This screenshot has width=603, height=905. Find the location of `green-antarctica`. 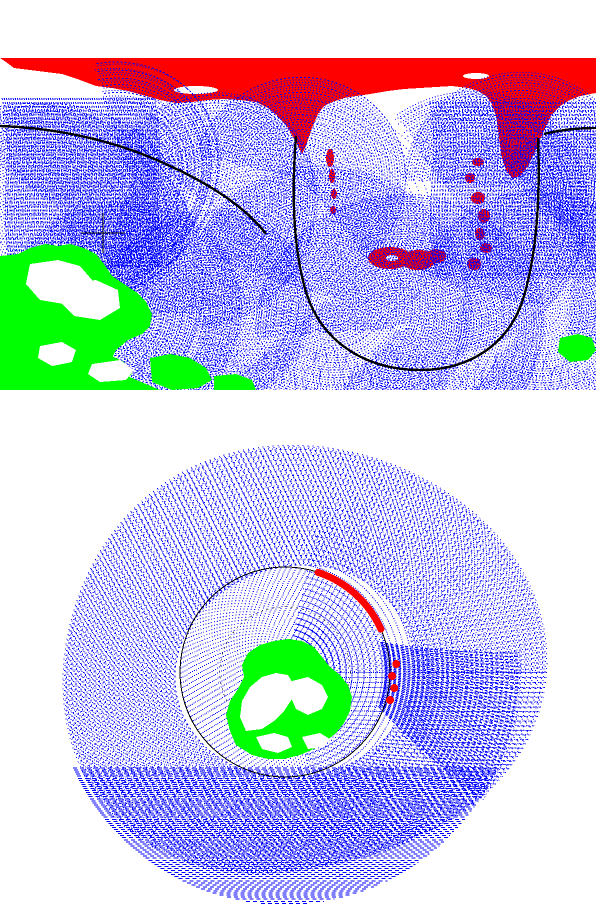

green-antarctica is located at coordinates (289, 699).